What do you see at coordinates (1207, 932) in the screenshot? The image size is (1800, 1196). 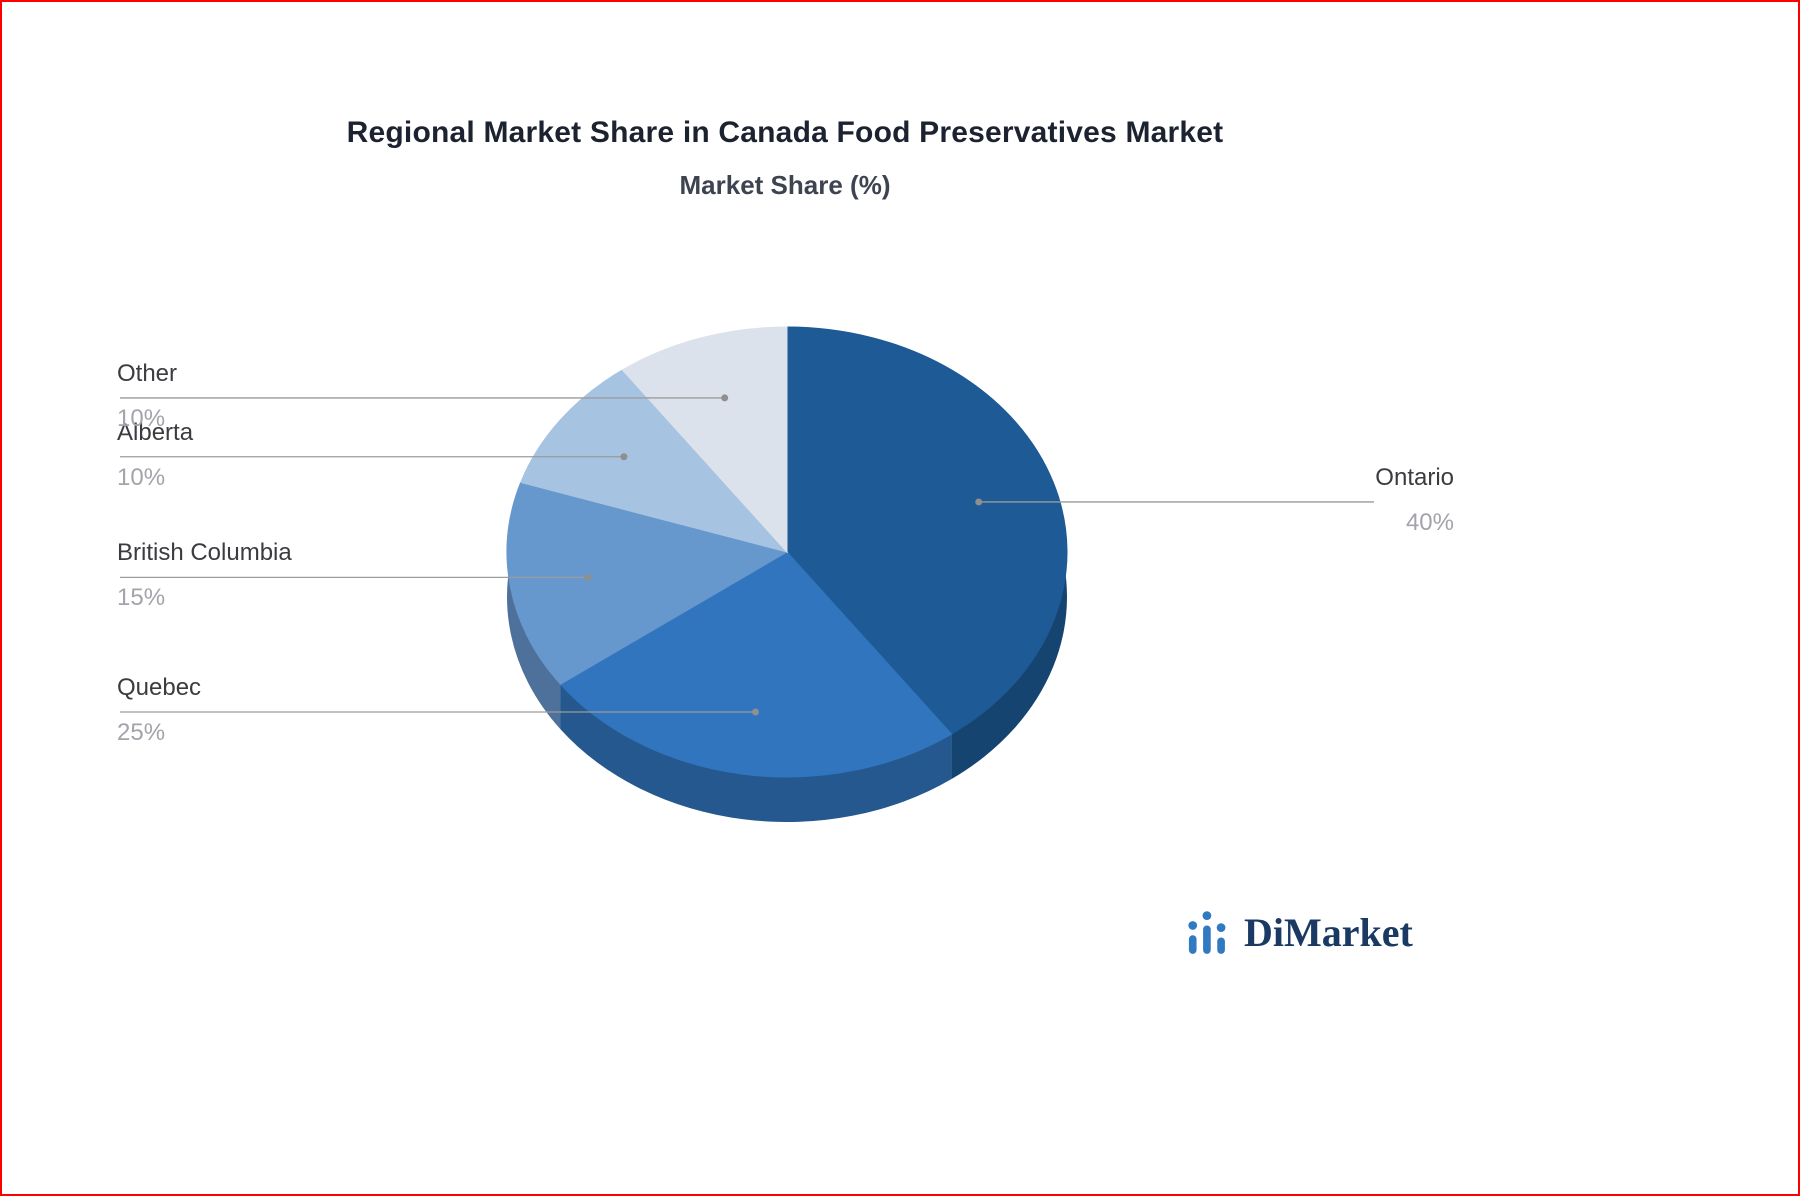 I see `bar-chart-icon` at bounding box center [1207, 932].